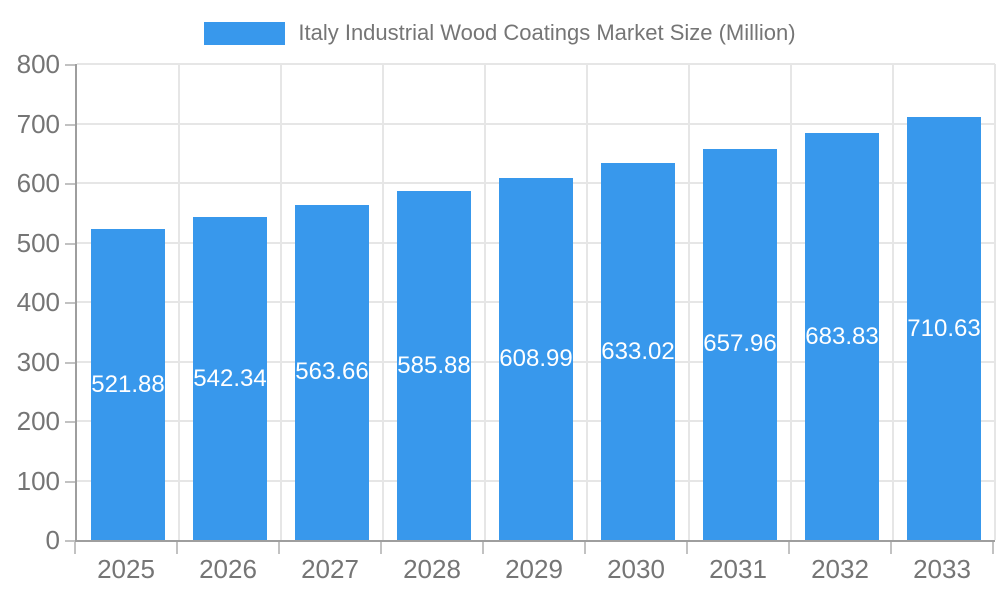  I want to click on bar-2032: 683.83, so click(842, 336).